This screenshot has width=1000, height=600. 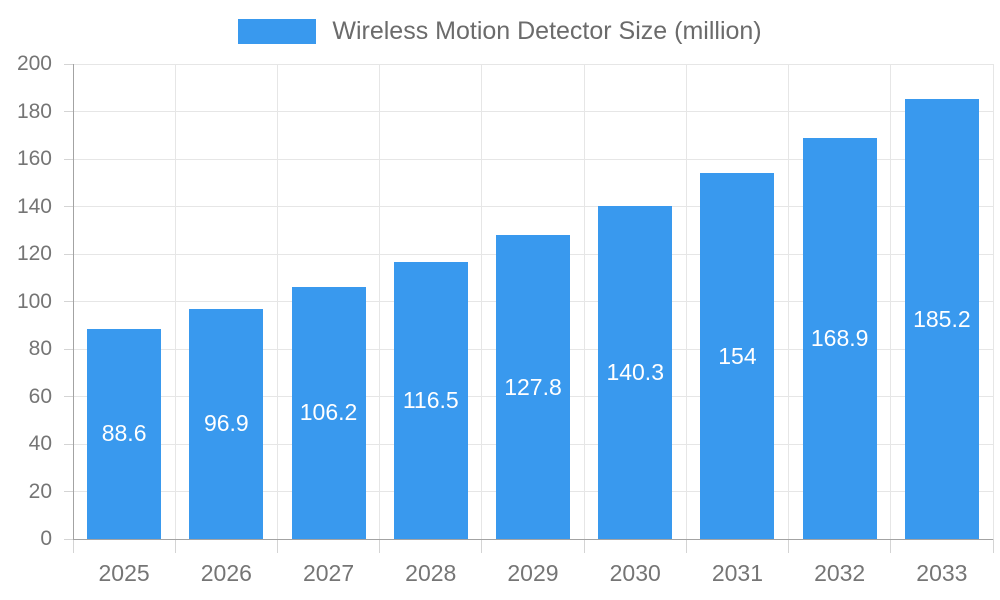 I want to click on bar: 116.5, so click(x=430, y=400).